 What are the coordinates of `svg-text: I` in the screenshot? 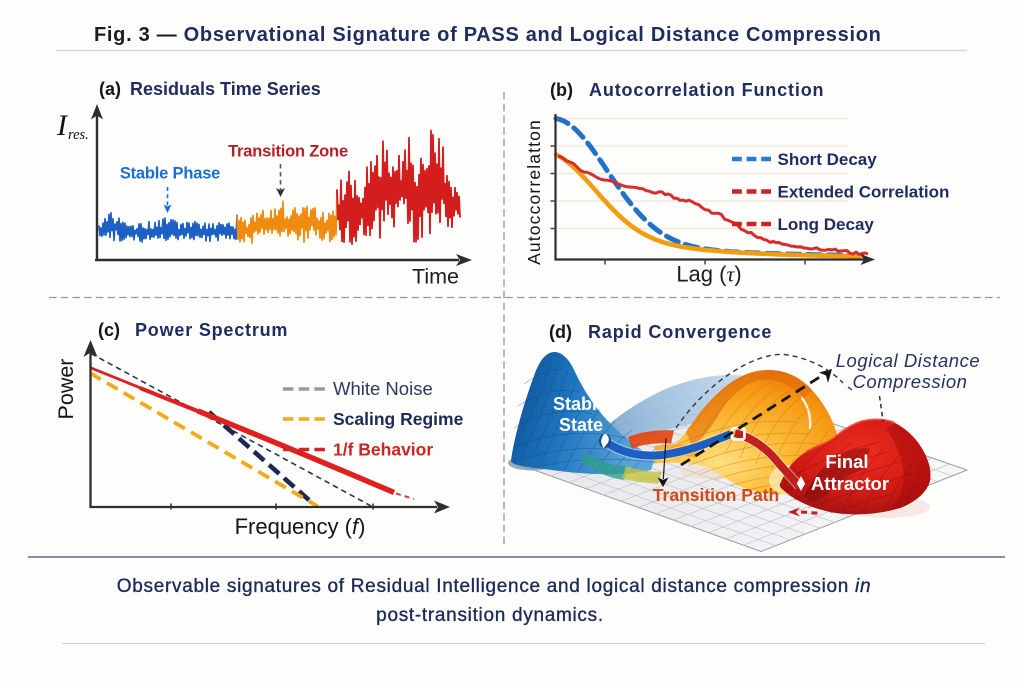 It's located at (62, 125).